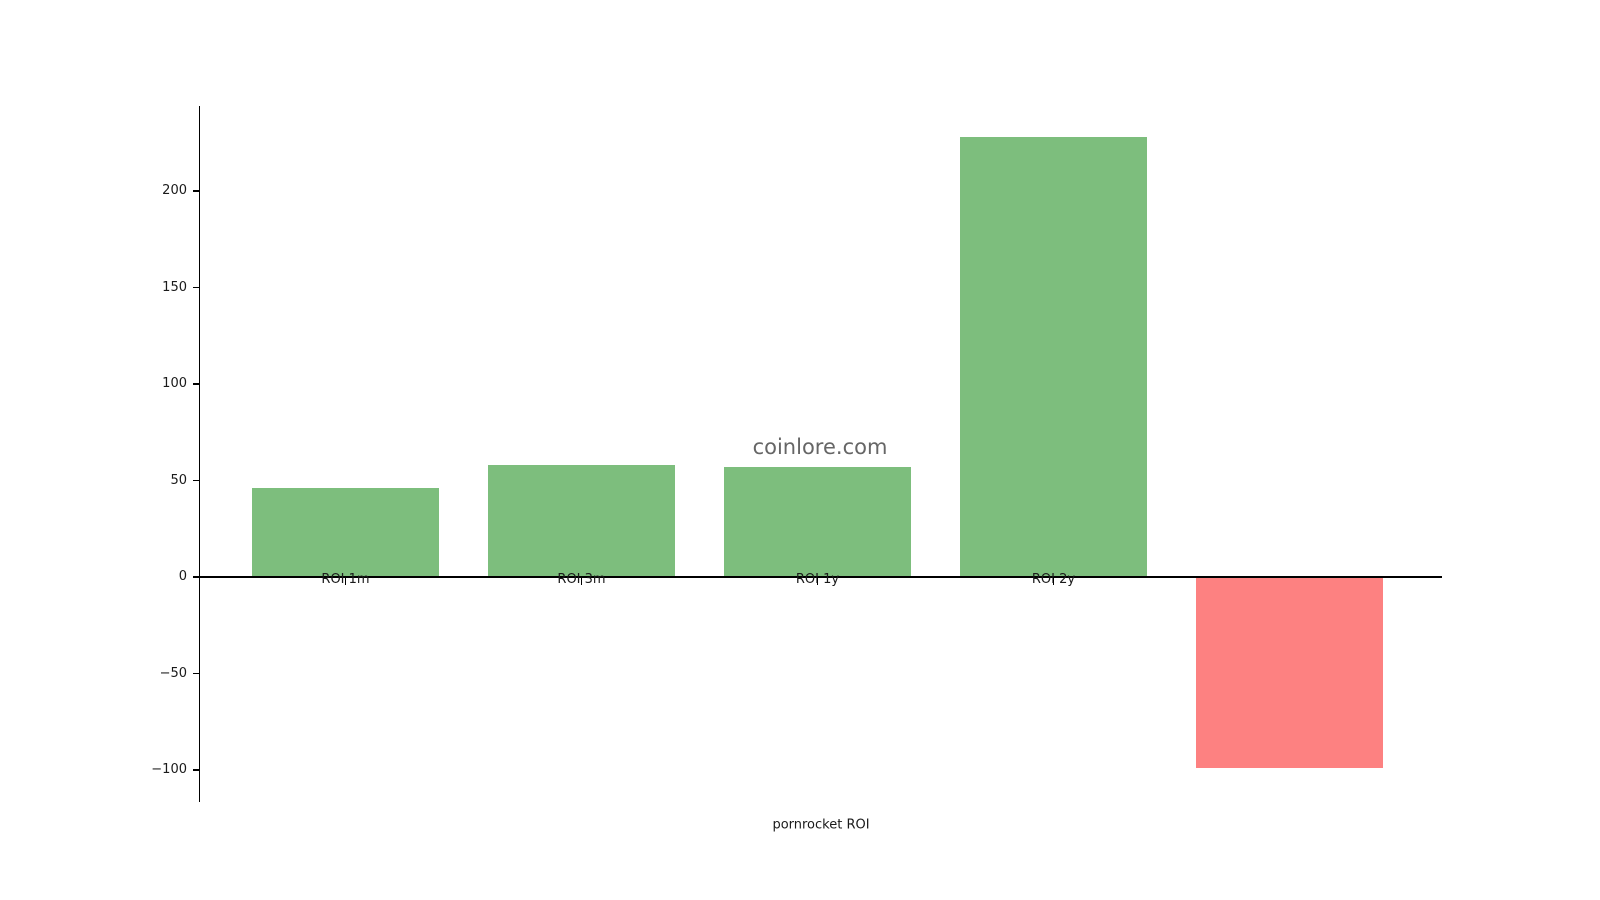  I want to click on bar-roi-2y, so click(1053, 356).